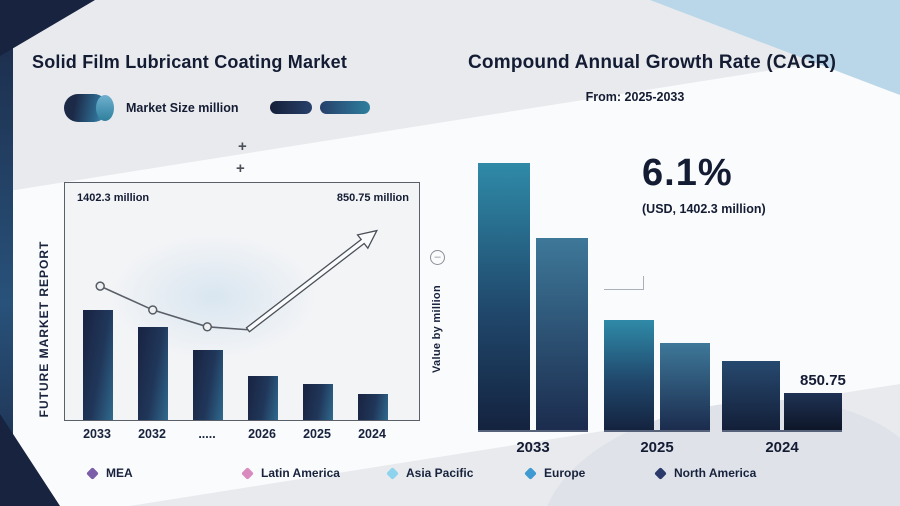  I want to click on legend-label: Asia Pacific, so click(440, 473).